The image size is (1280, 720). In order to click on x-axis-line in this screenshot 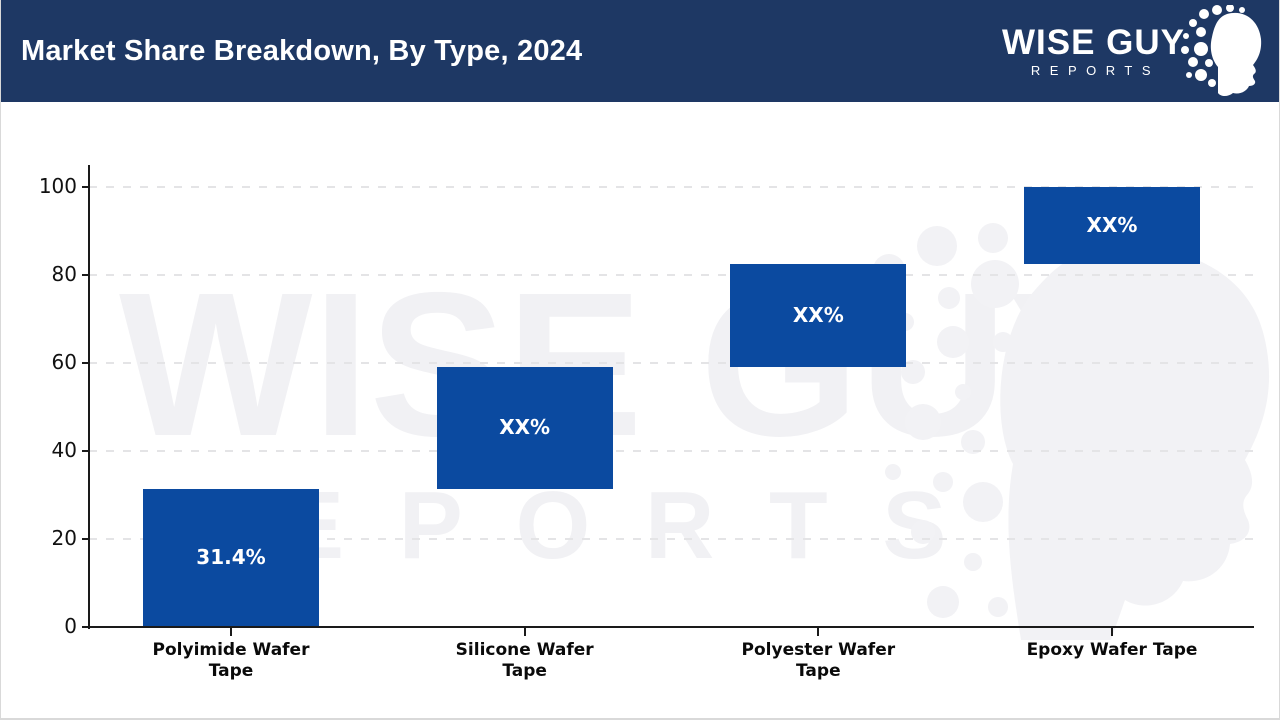, I will do `click(670, 627)`.